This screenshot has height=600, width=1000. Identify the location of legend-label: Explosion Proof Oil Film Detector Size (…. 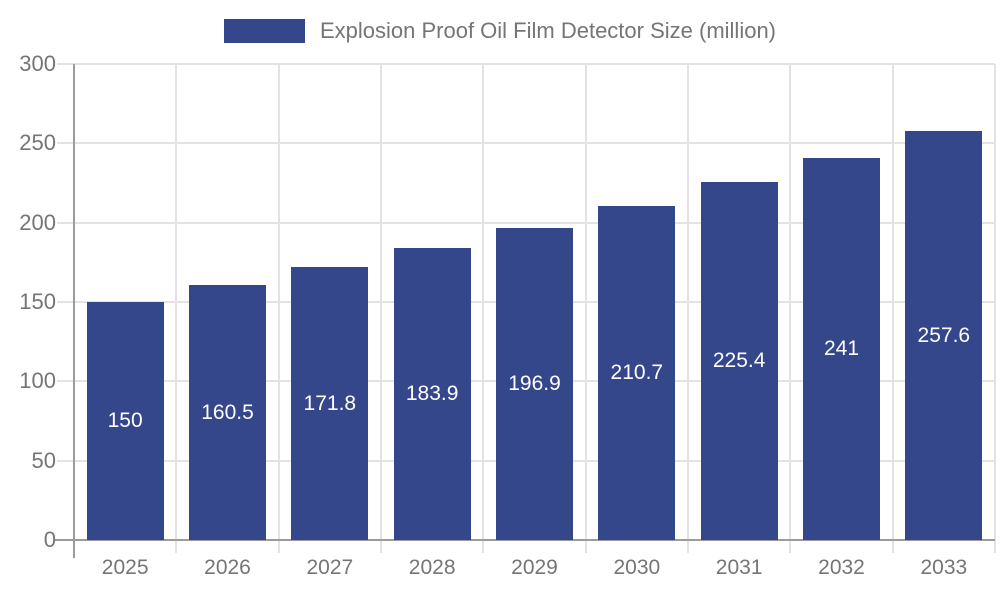
(548, 30).